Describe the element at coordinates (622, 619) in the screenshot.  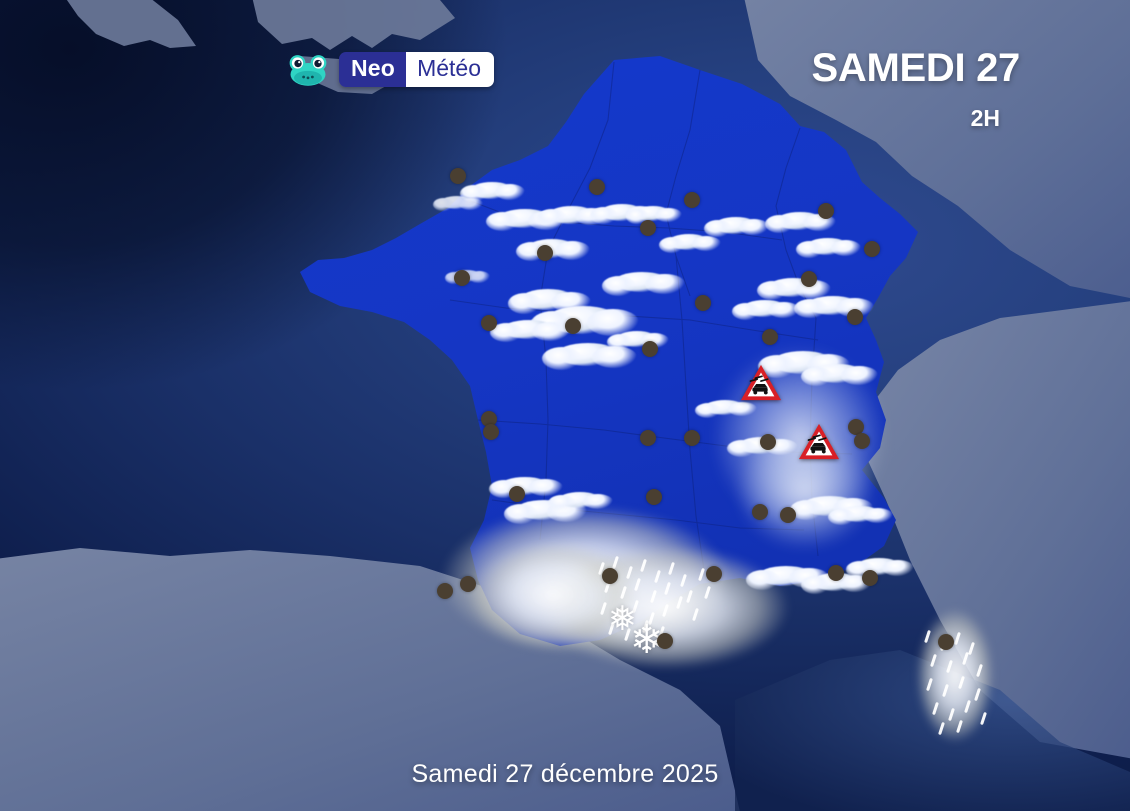
I see `snow-icon: ❅` at that location.